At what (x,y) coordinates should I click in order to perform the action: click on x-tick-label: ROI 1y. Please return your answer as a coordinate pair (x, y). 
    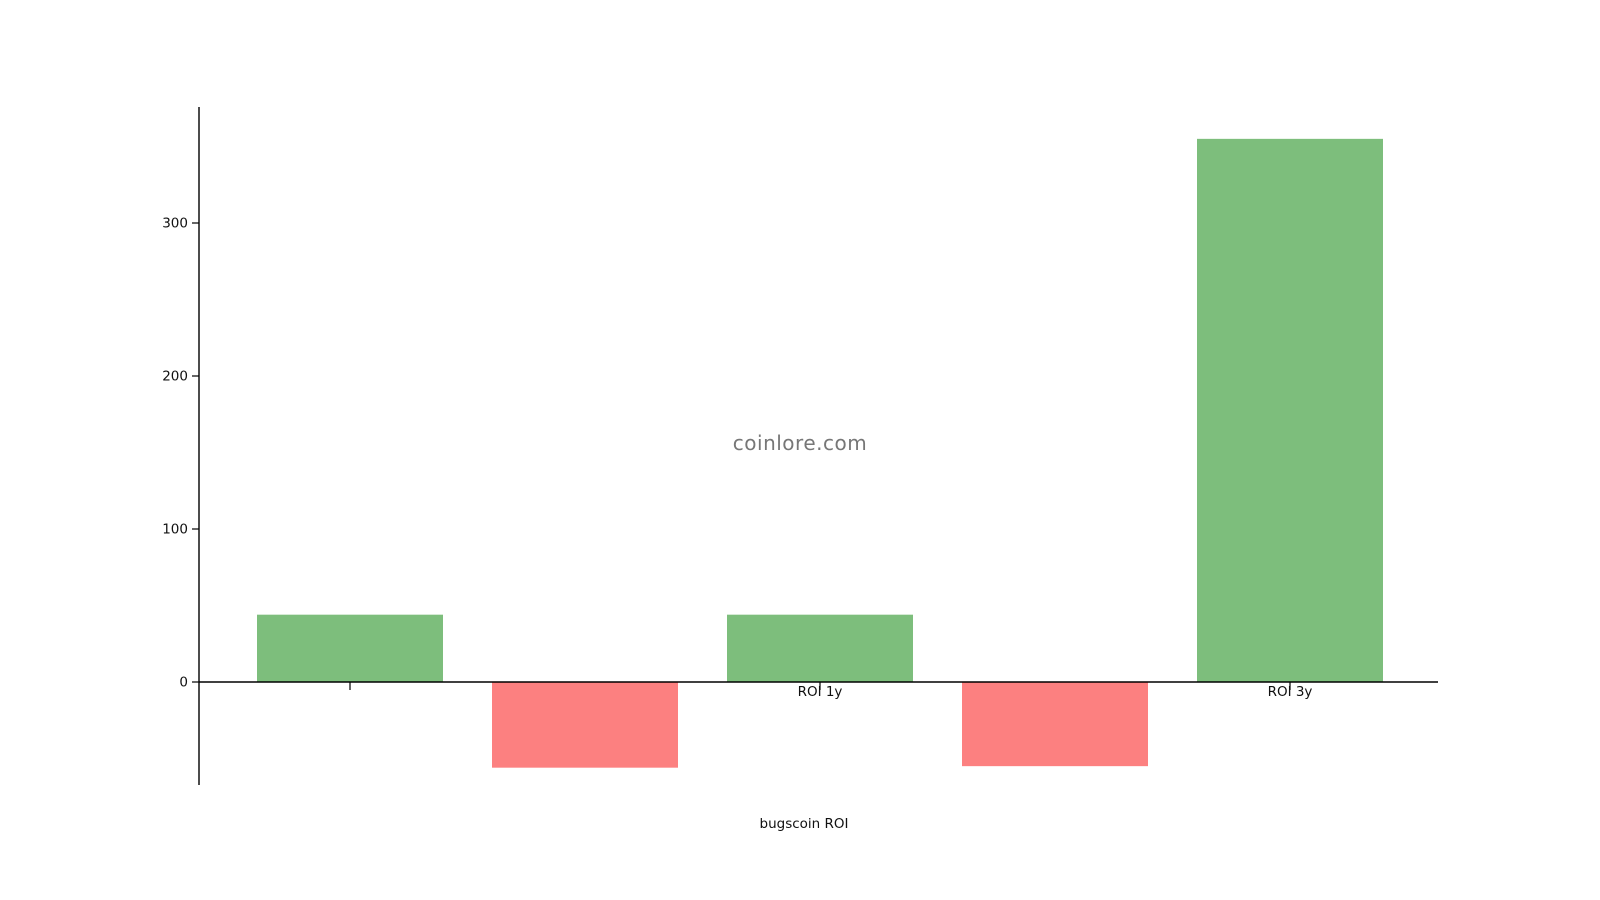
    Looking at the image, I should click on (820, 692).